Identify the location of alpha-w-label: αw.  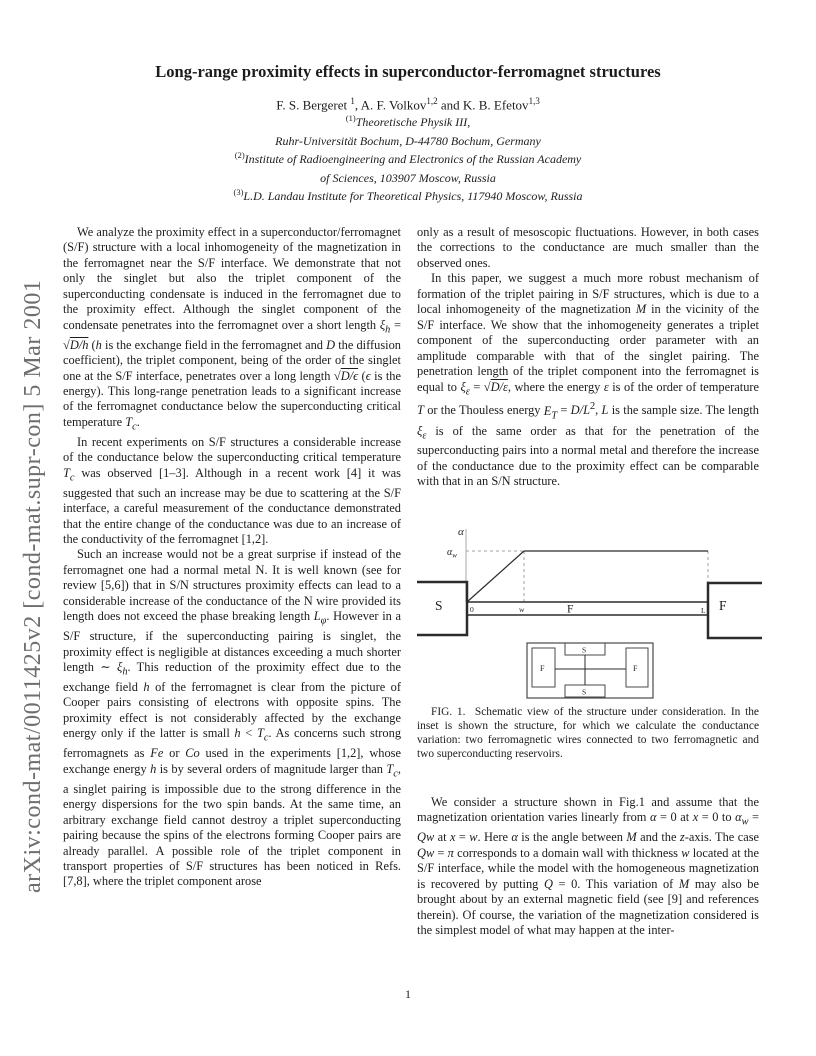
(452, 553).